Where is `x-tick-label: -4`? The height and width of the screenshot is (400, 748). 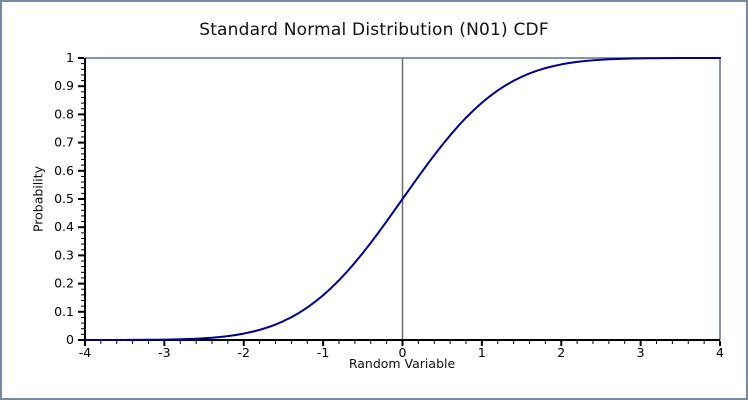
x-tick-label: -4 is located at coordinates (85, 352).